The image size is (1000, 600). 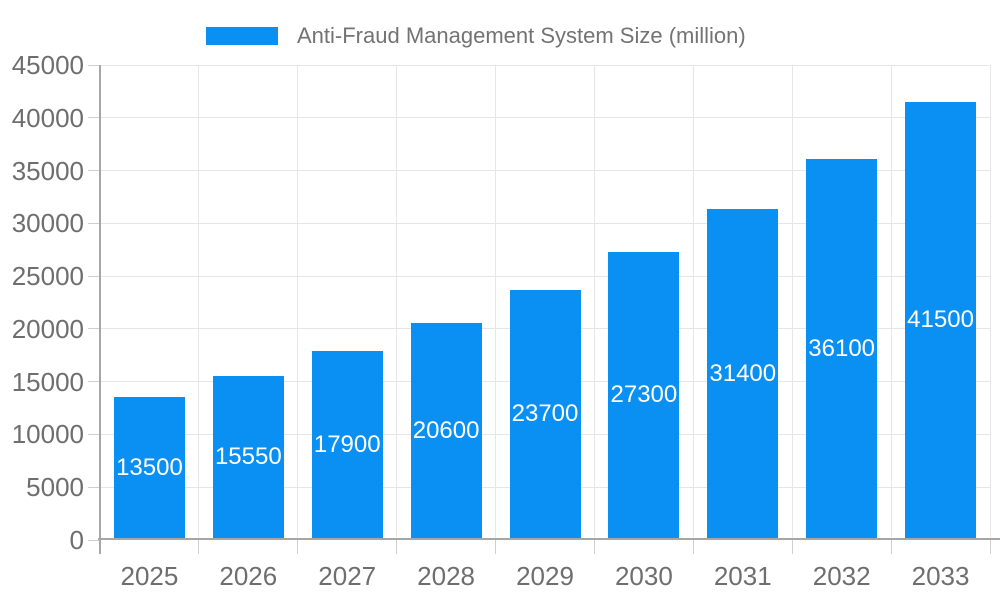 I want to click on y-axis-tick-label: 10000, so click(x=47, y=434).